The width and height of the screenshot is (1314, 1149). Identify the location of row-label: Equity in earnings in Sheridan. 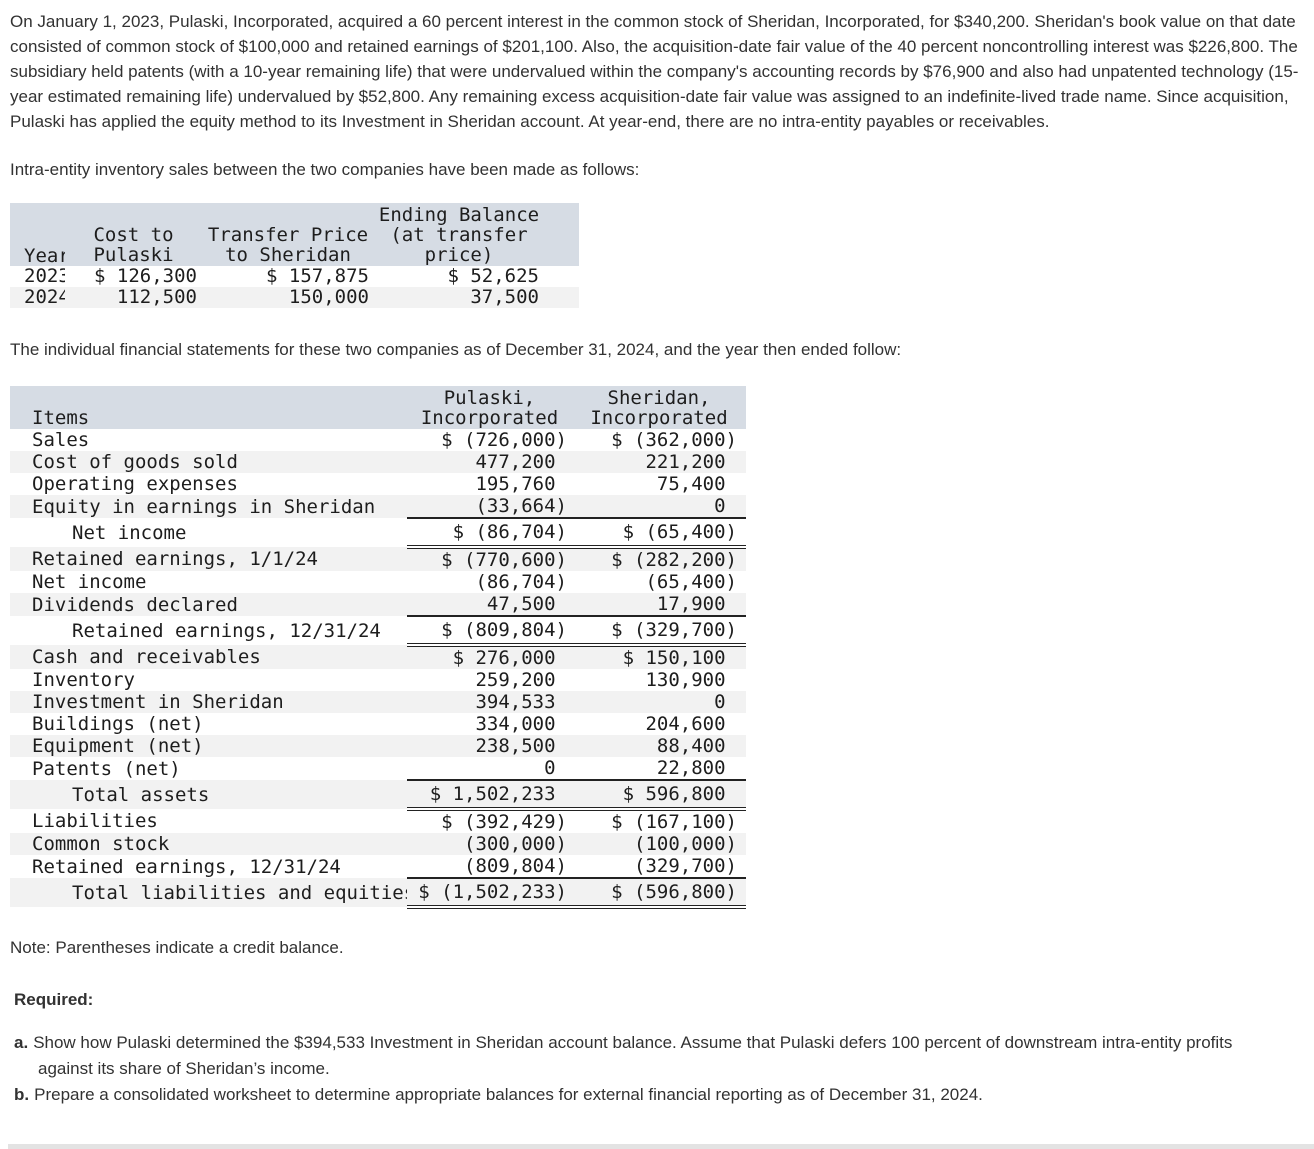
(204, 506).